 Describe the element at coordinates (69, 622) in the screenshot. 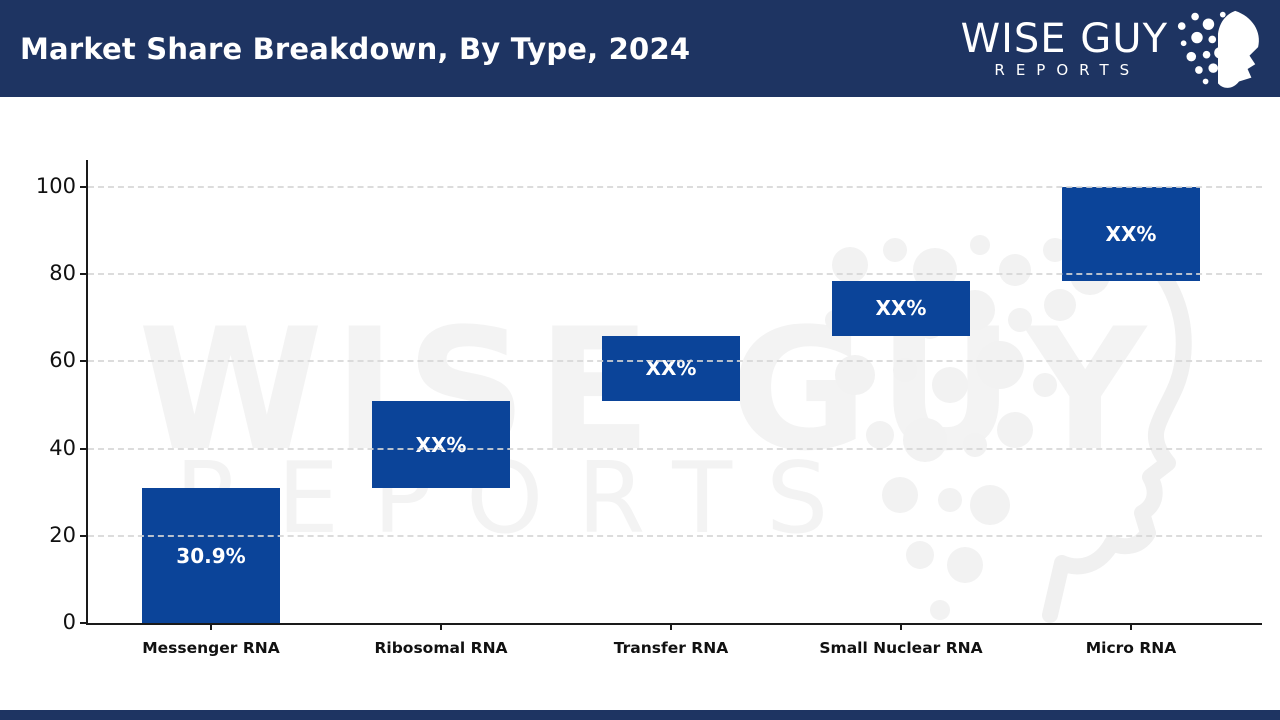

I see `y-tick-label: 0` at that location.